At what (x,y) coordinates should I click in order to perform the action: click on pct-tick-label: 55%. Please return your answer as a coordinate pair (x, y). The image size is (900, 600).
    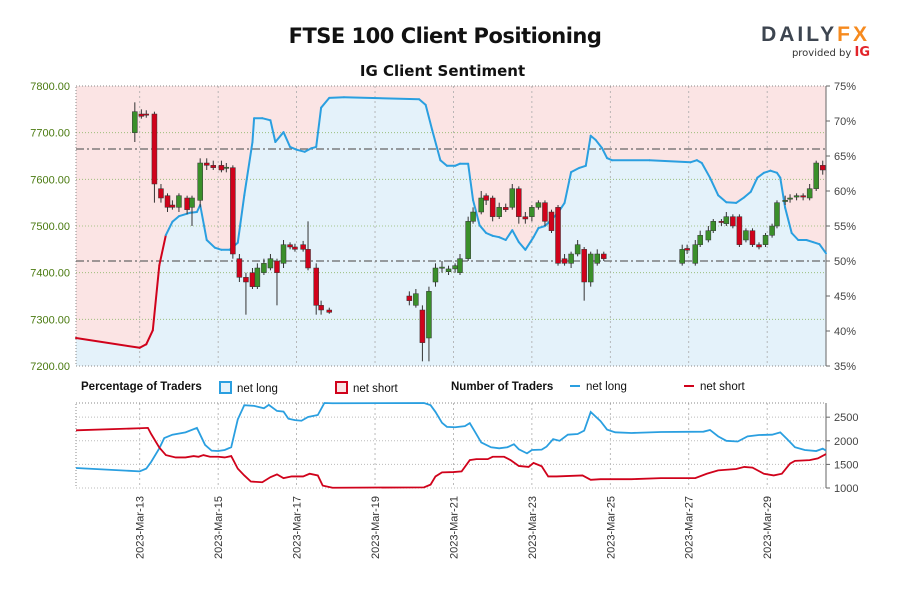
    Looking at the image, I should click on (845, 227).